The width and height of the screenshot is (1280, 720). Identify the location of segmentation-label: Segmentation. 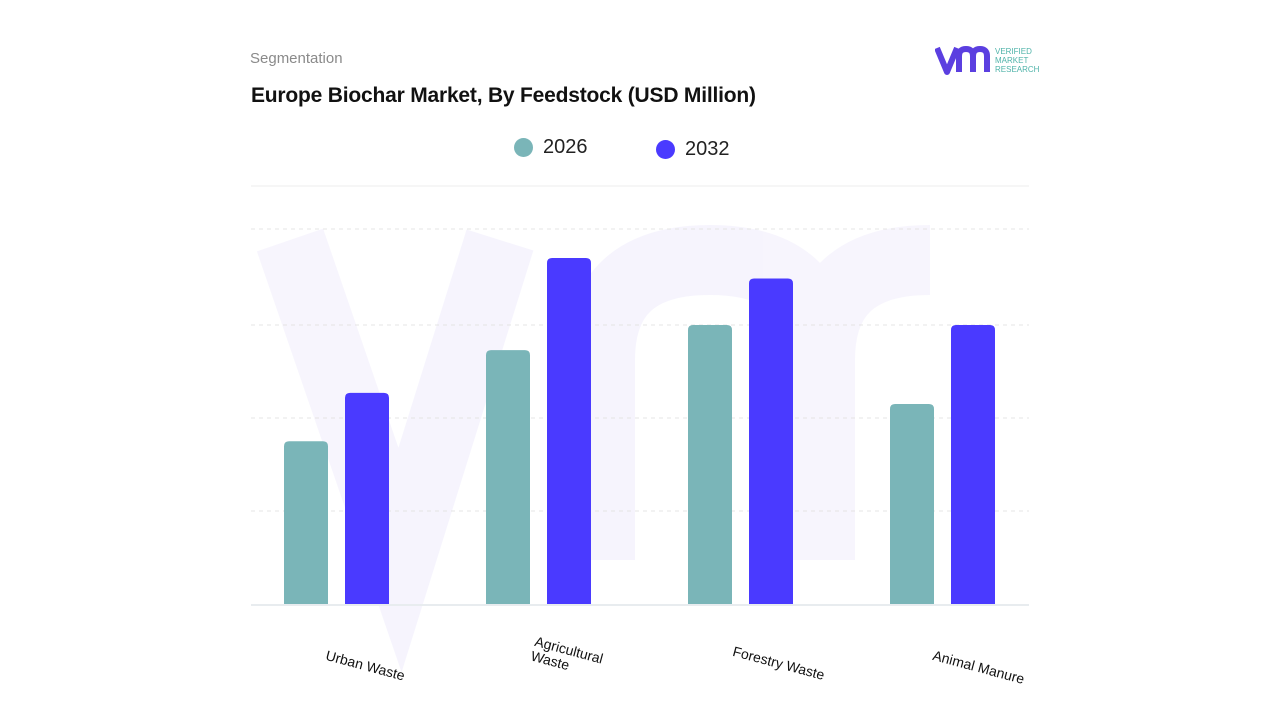
(296, 58).